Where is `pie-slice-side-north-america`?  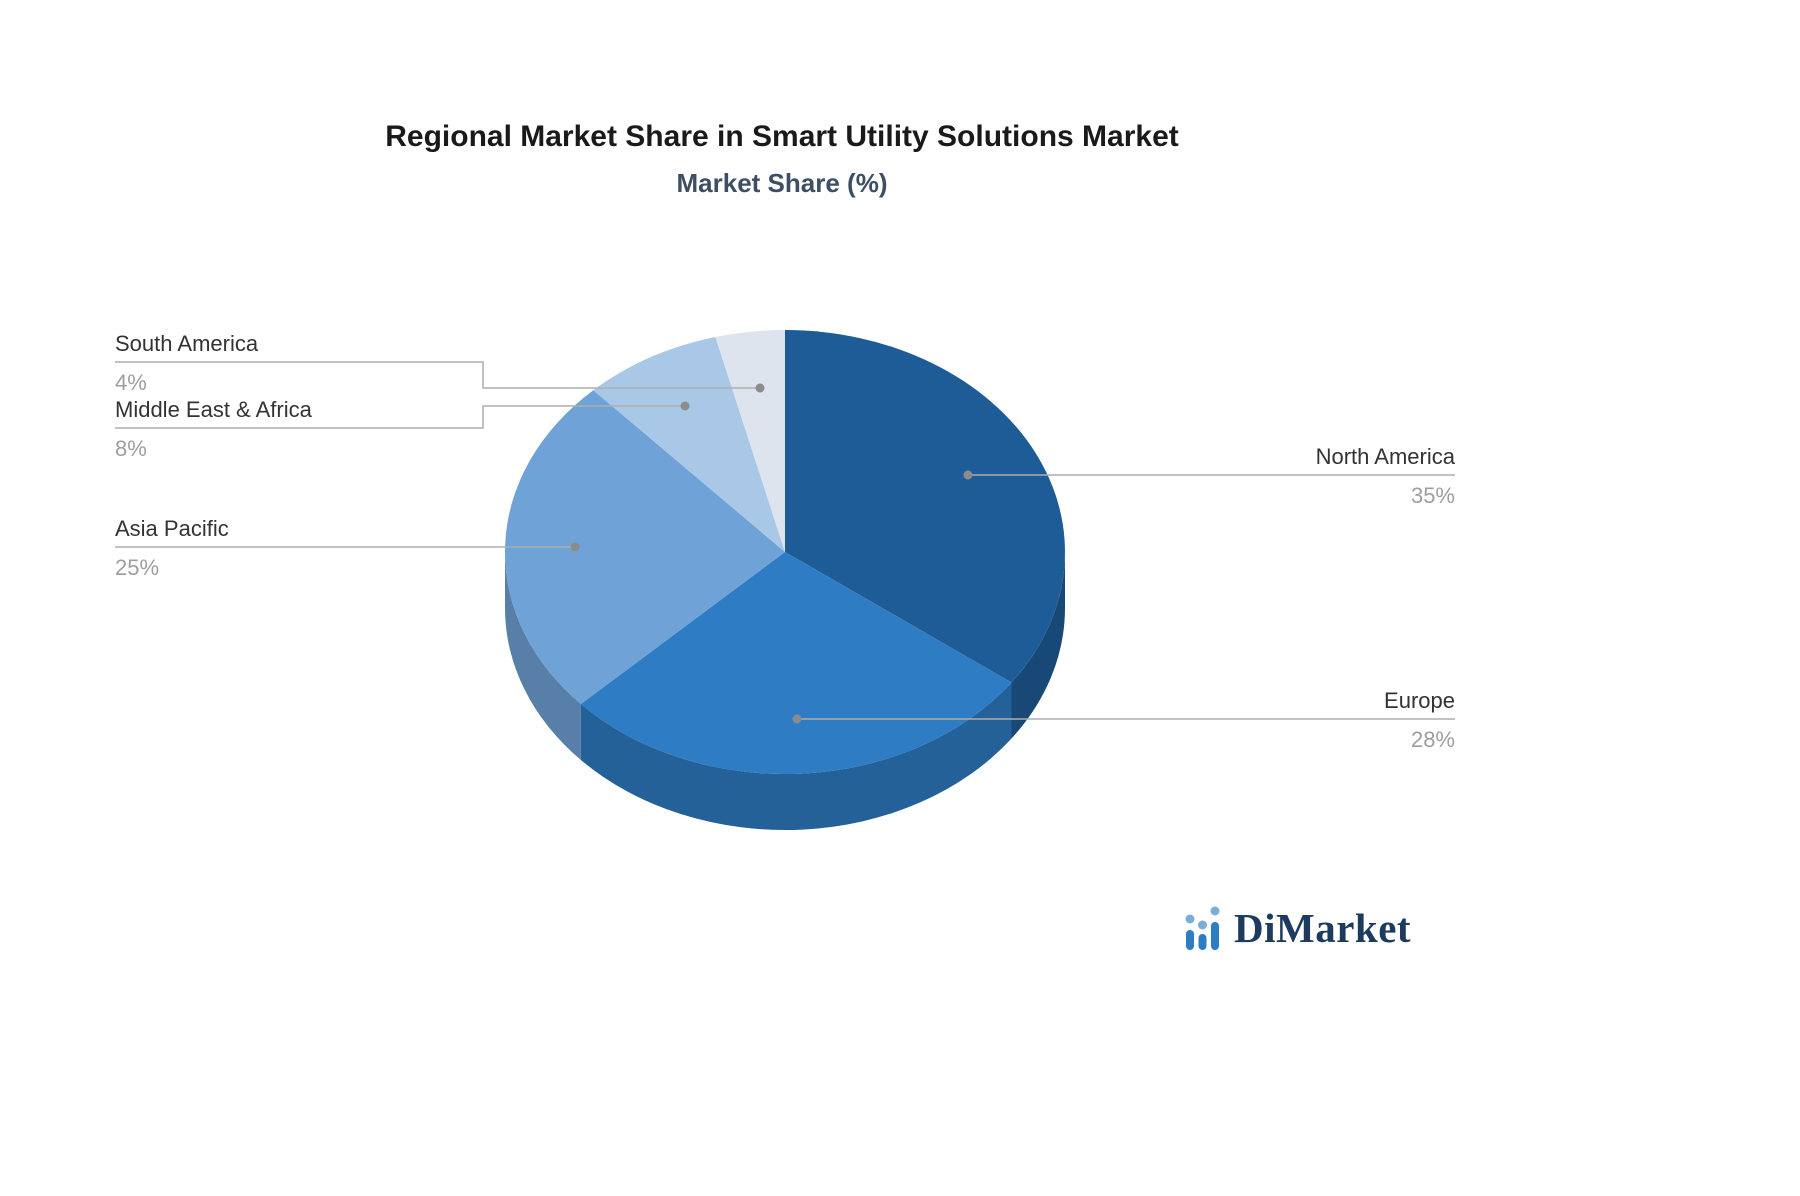 pie-slice-side-north-america is located at coordinates (1038, 645).